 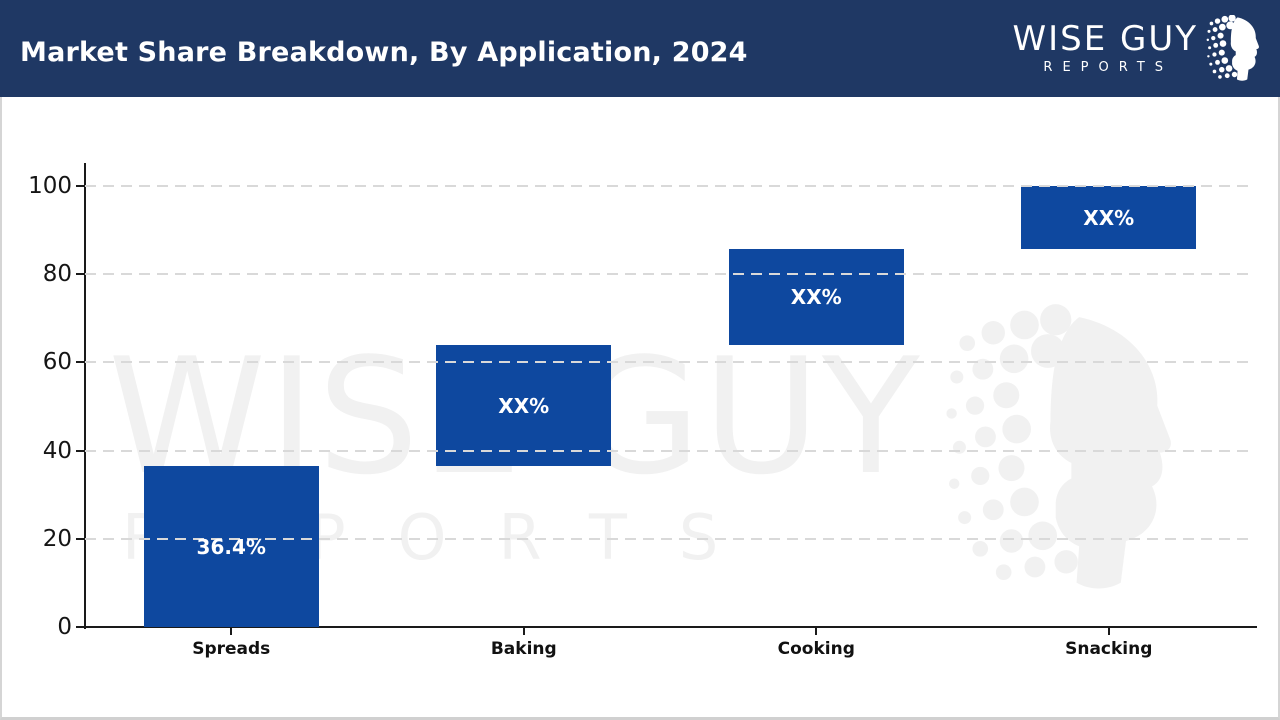 What do you see at coordinates (816, 631) in the screenshot?
I see `x-tick-cooking` at bounding box center [816, 631].